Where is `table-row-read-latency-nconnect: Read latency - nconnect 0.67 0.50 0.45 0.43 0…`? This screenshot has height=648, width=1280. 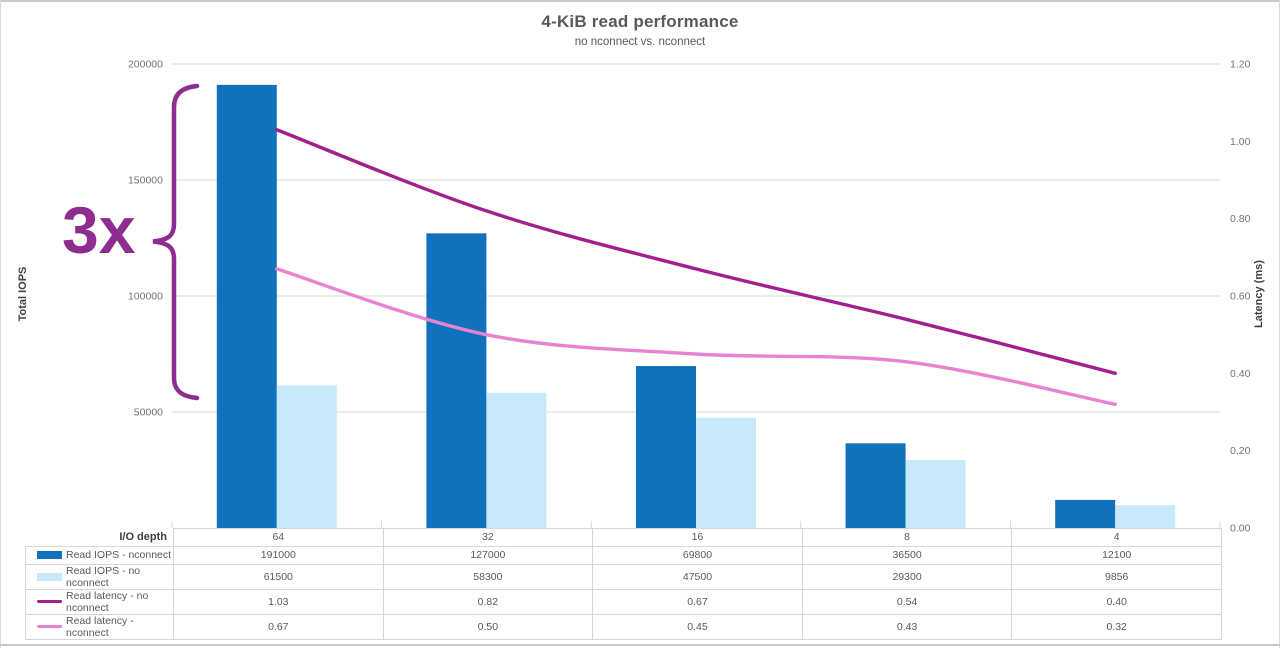 table-row-read-latency-nconnect: Read latency - nconnect 0.67 0.50 0.45 0.43 0… is located at coordinates (623, 626).